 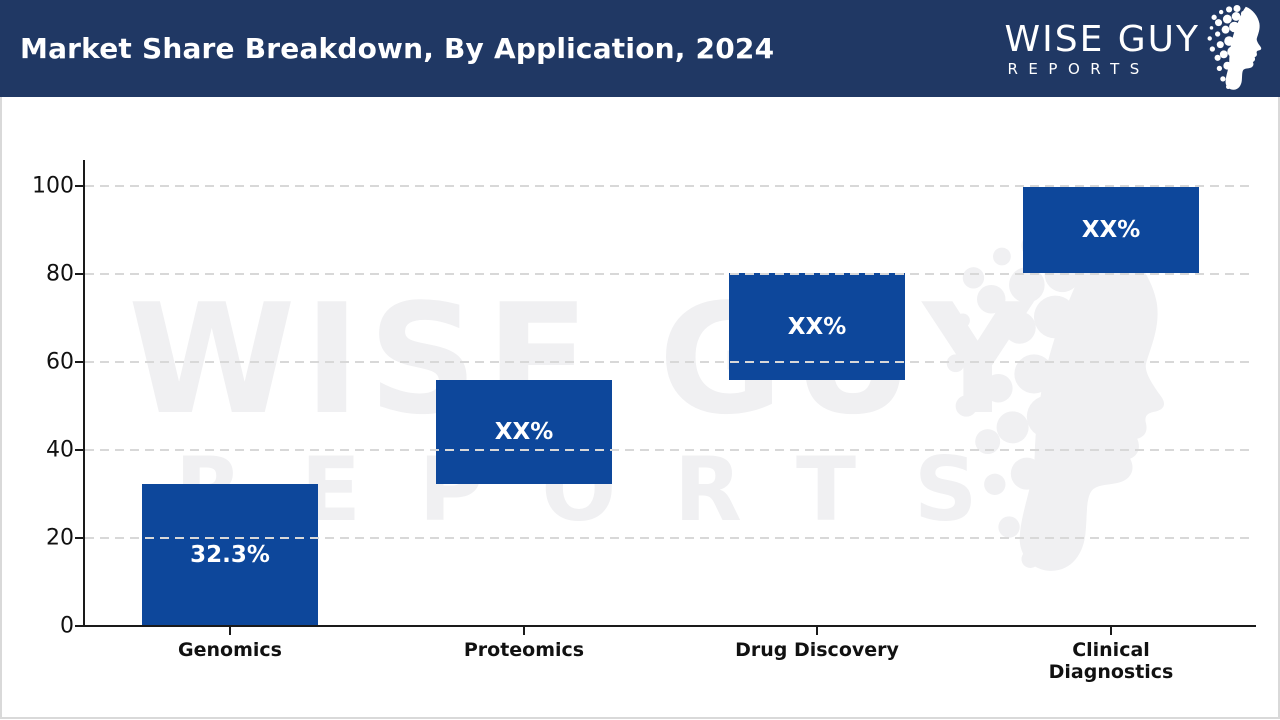 I want to click on y-tick-label: 0, so click(x=67, y=626).